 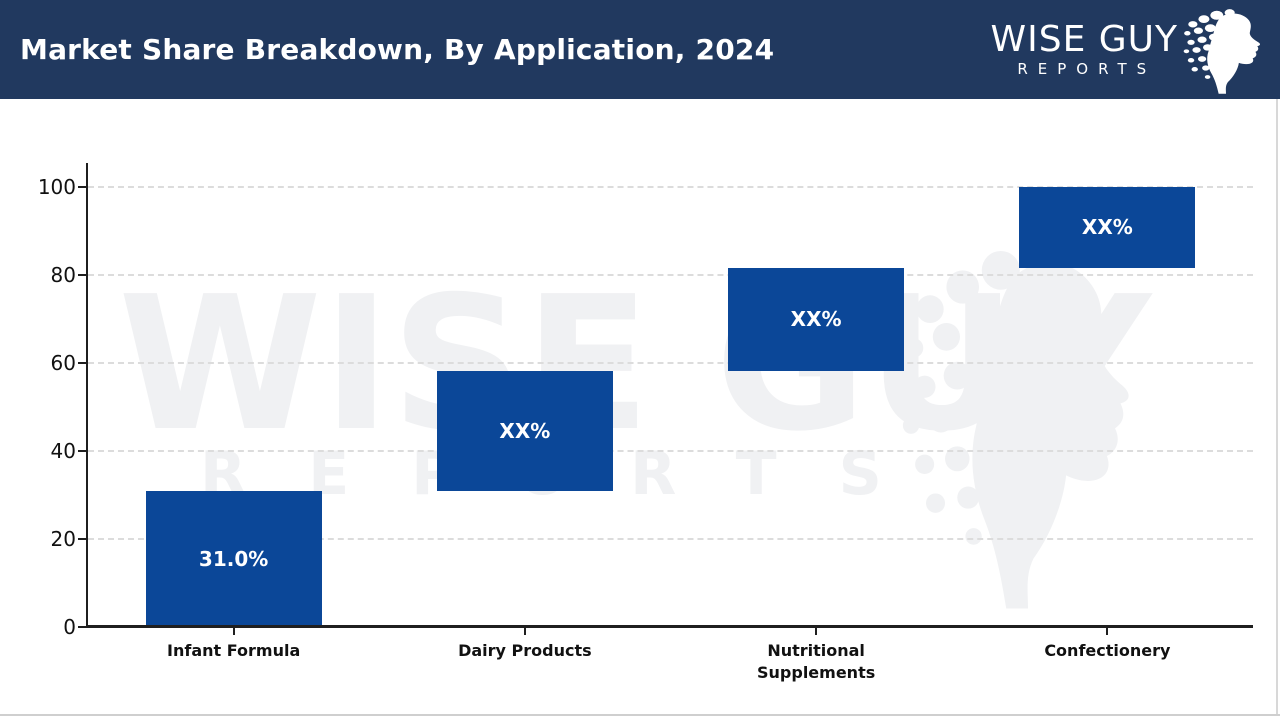 What do you see at coordinates (1107, 650) in the screenshot?
I see `x-tick-label-confectionery: Confectionery` at bounding box center [1107, 650].